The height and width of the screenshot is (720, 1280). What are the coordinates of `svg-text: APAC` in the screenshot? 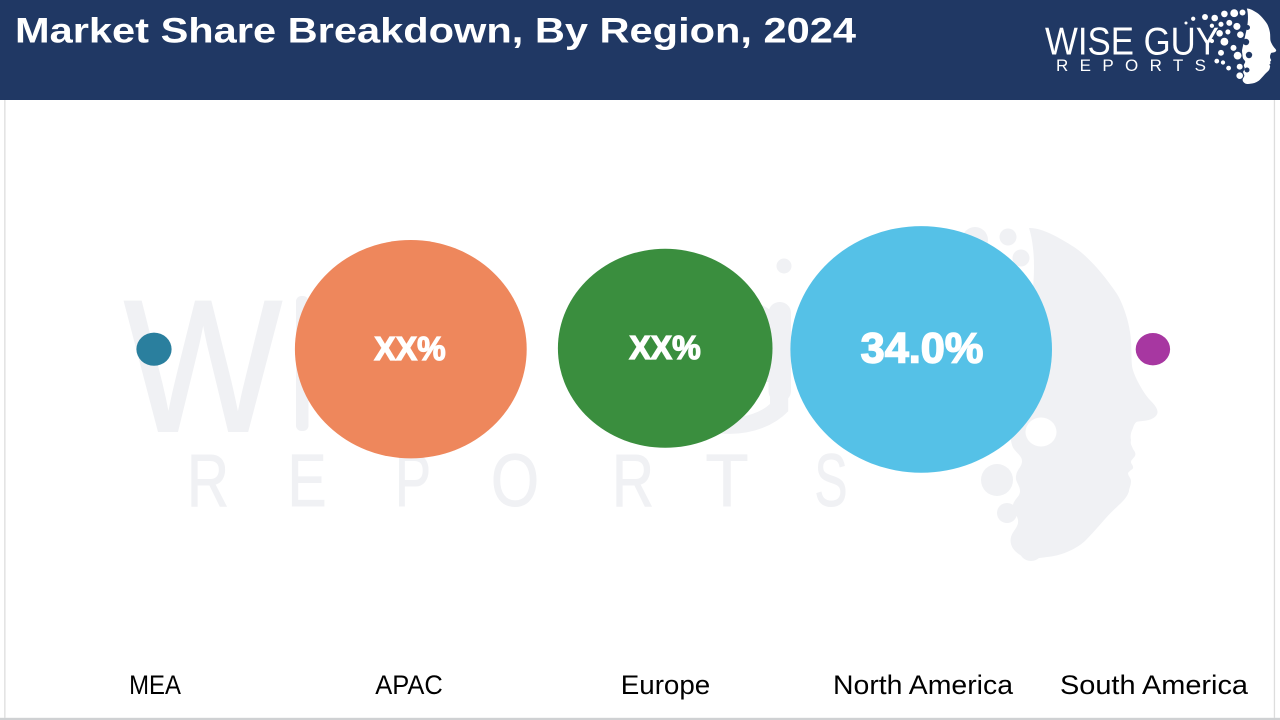 It's located at (409, 685).